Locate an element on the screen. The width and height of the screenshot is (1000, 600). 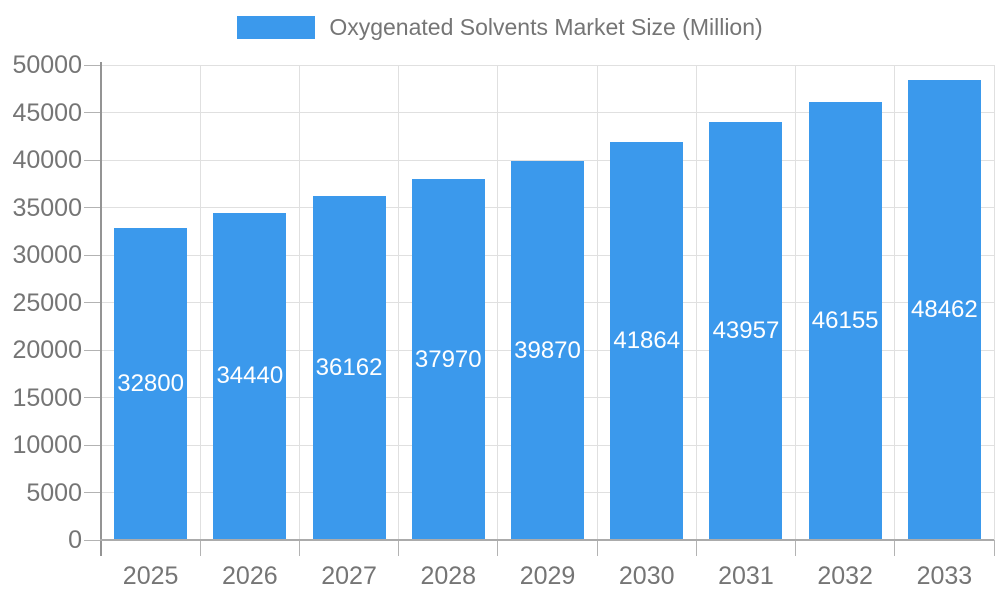
bar-value-label: 43957 is located at coordinates (746, 331).